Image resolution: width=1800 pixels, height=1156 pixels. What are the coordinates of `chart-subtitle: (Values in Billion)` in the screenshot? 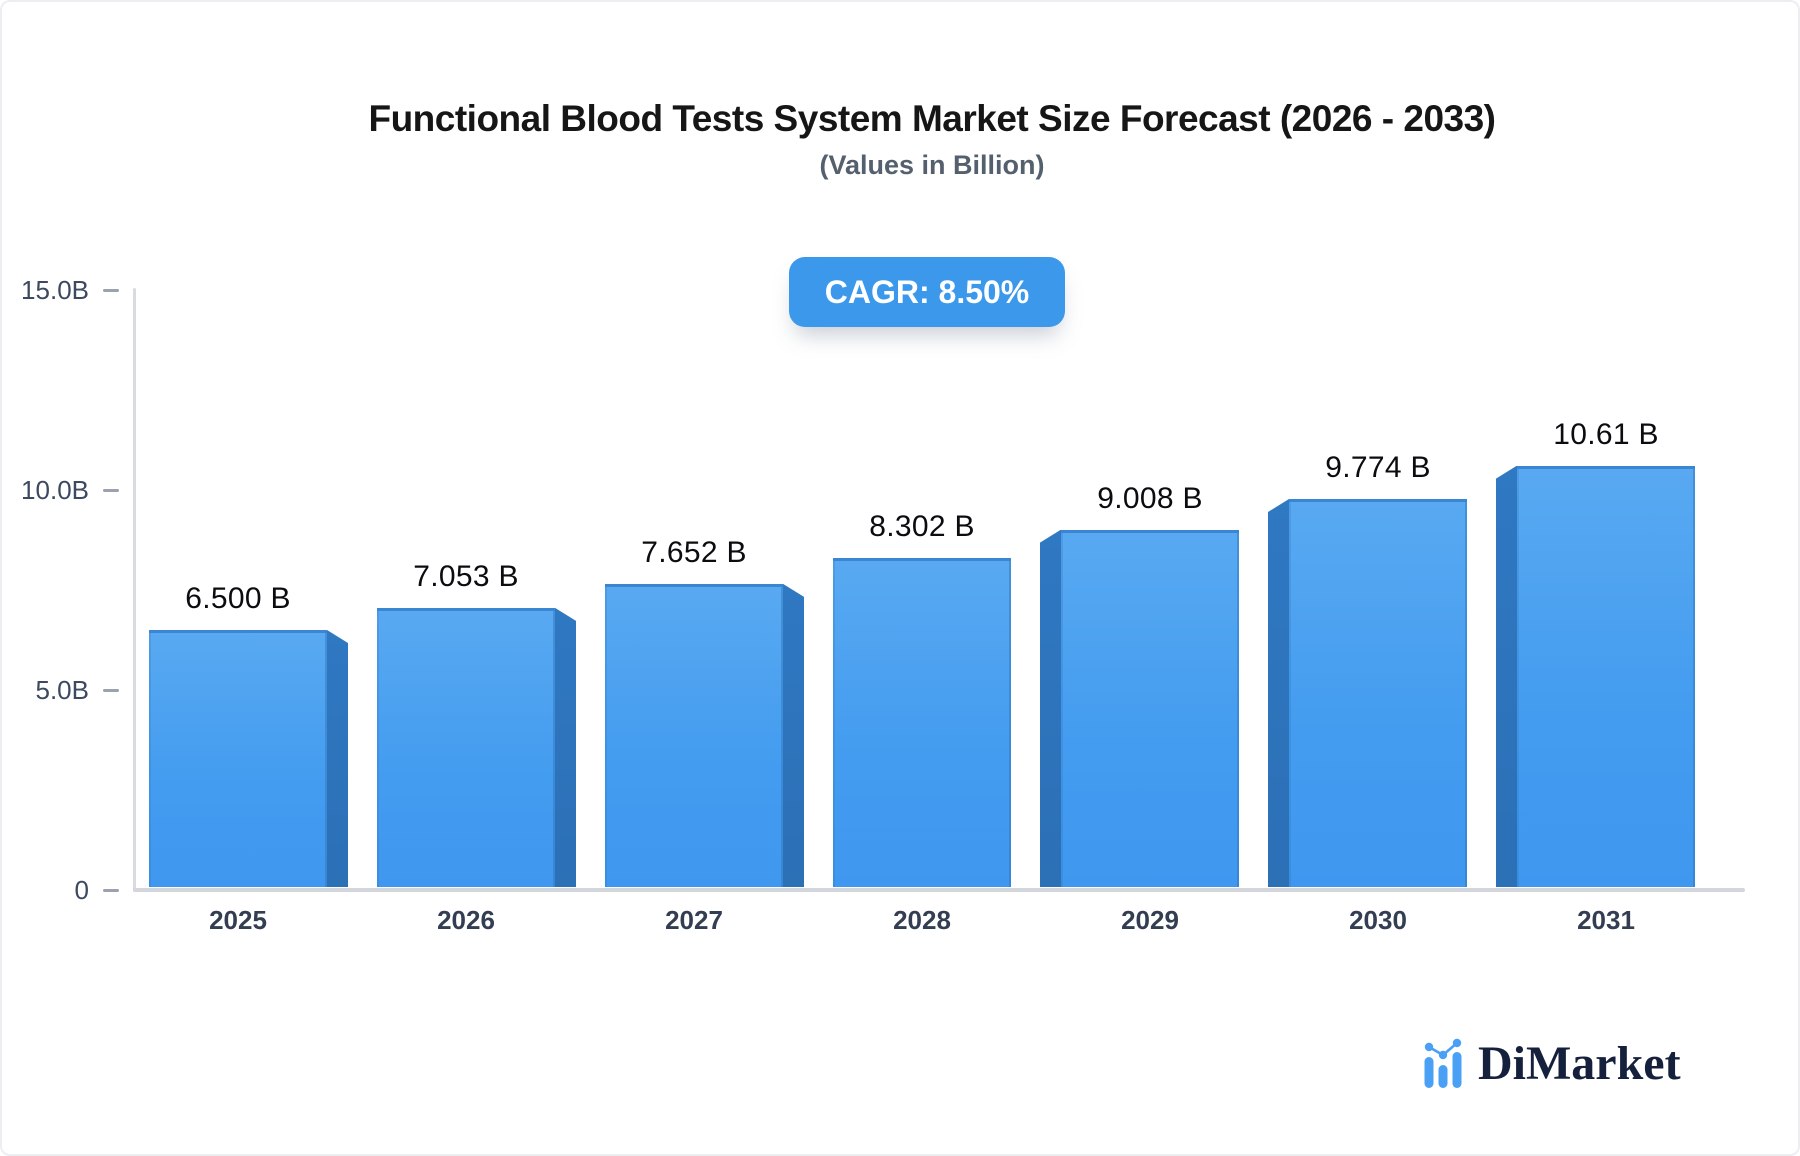 It's located at (932, 165).